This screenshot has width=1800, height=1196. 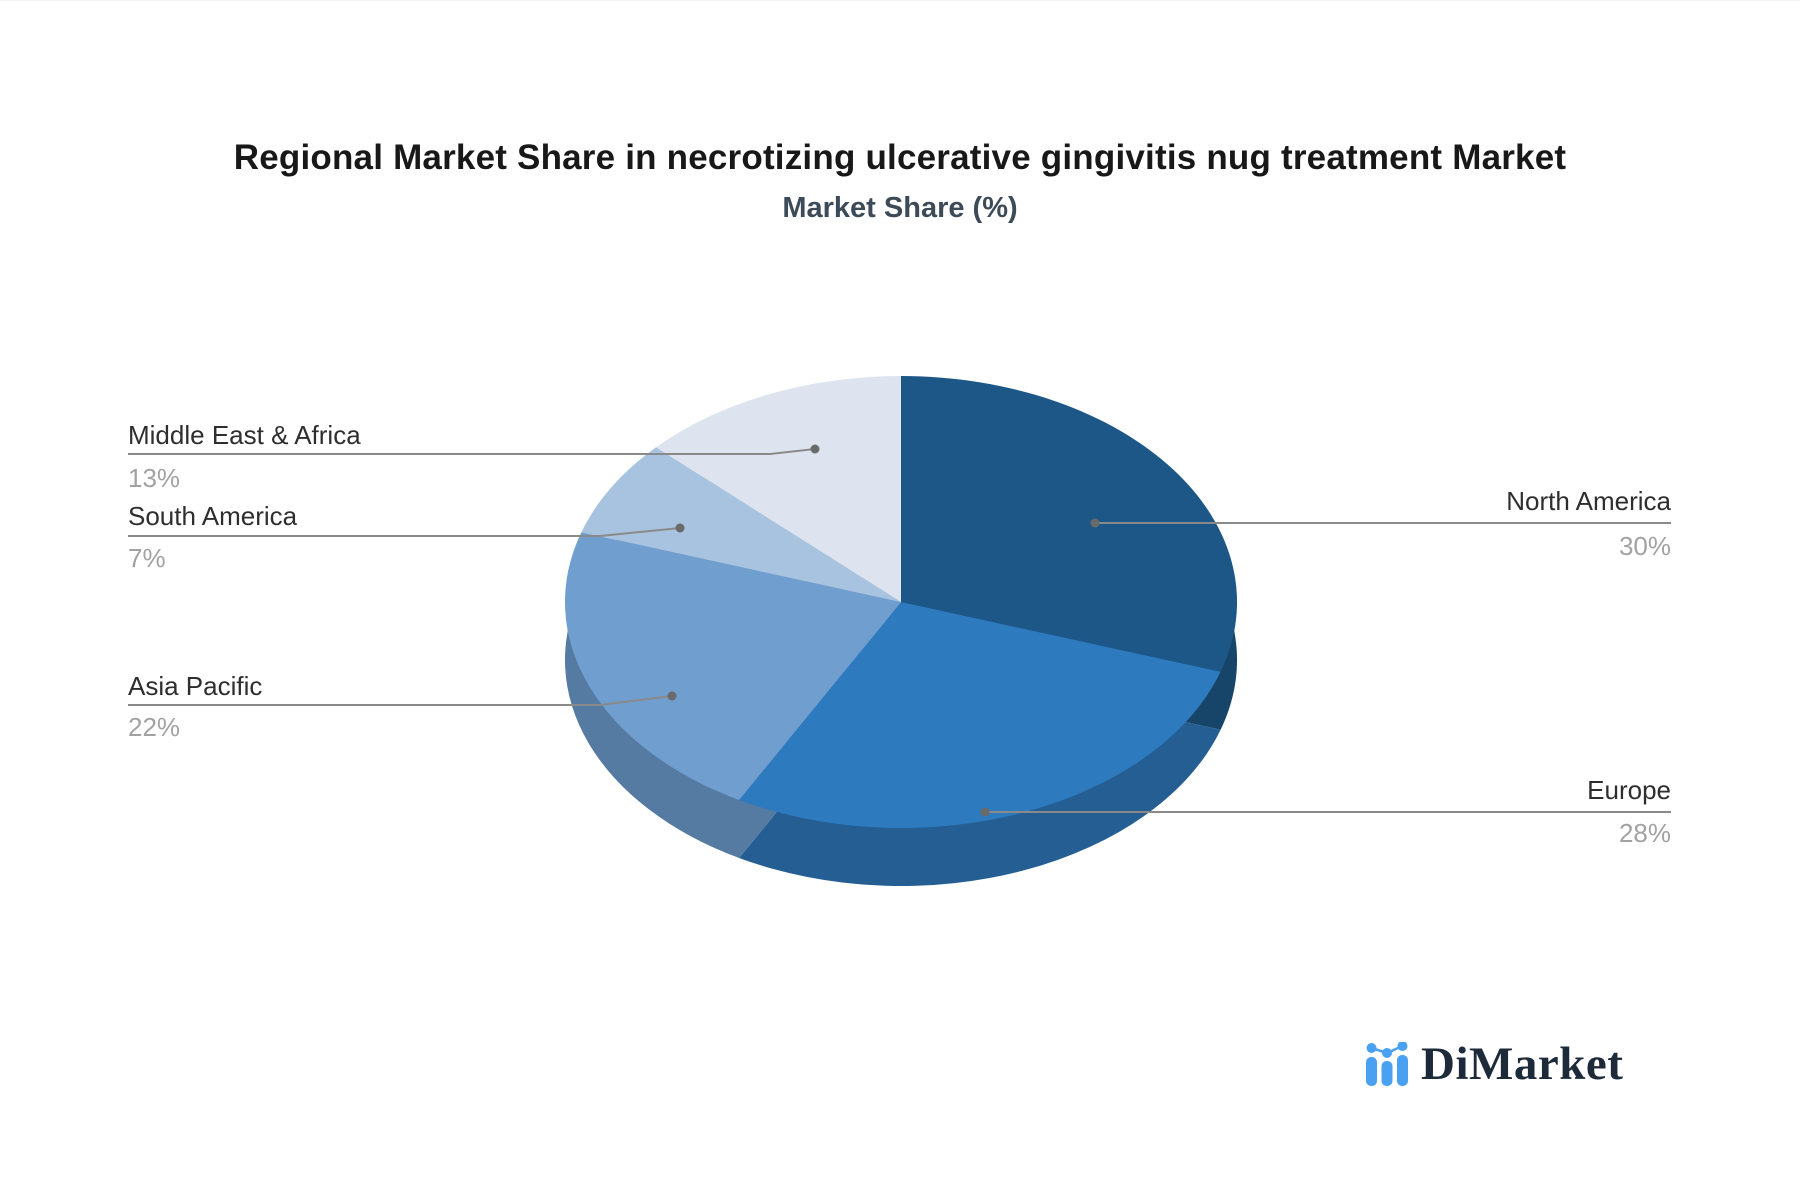 I want to click on connector-dot-europe, so click(x=985, y=812).